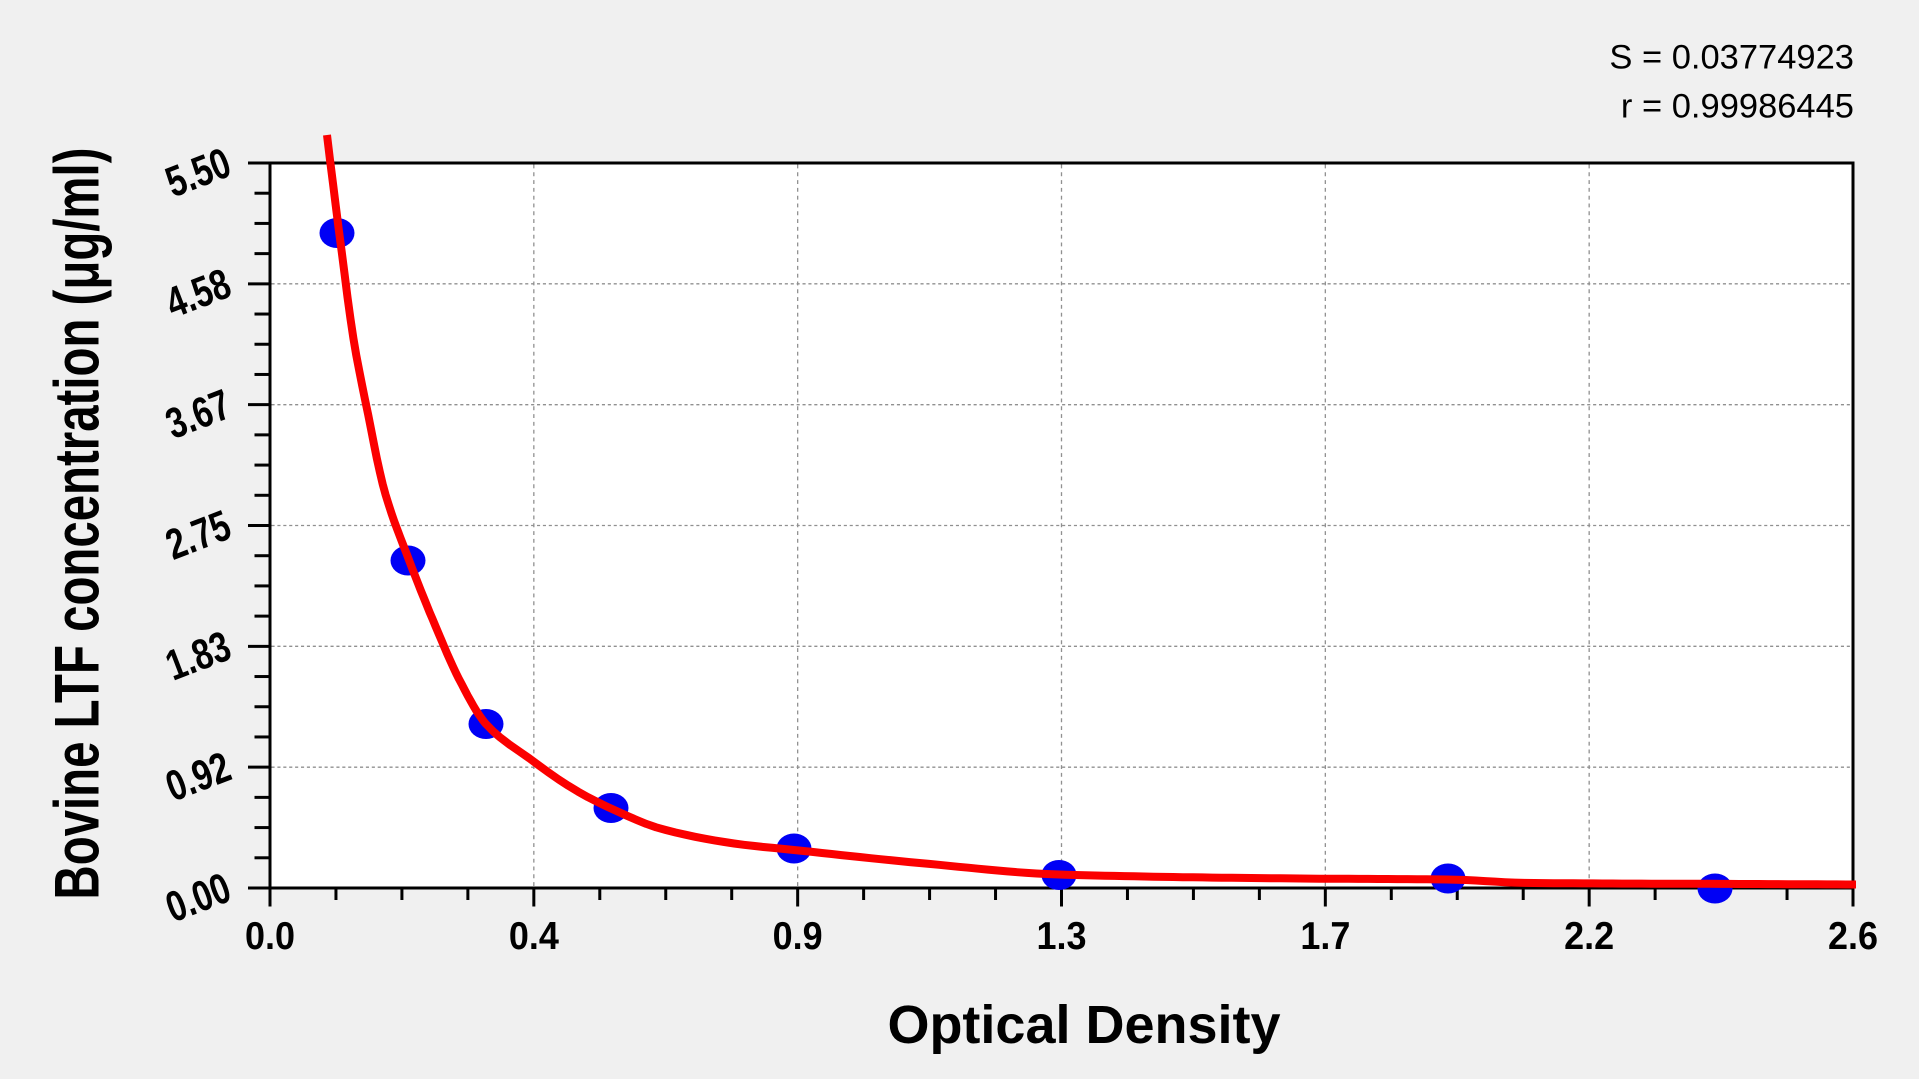  Describe the element at coordinates (78, 524) in the screenshot. I see `svg-text:Bovine LTF concentration (μg/m: Bovine LTF concentration (μg/ml)` at that location.